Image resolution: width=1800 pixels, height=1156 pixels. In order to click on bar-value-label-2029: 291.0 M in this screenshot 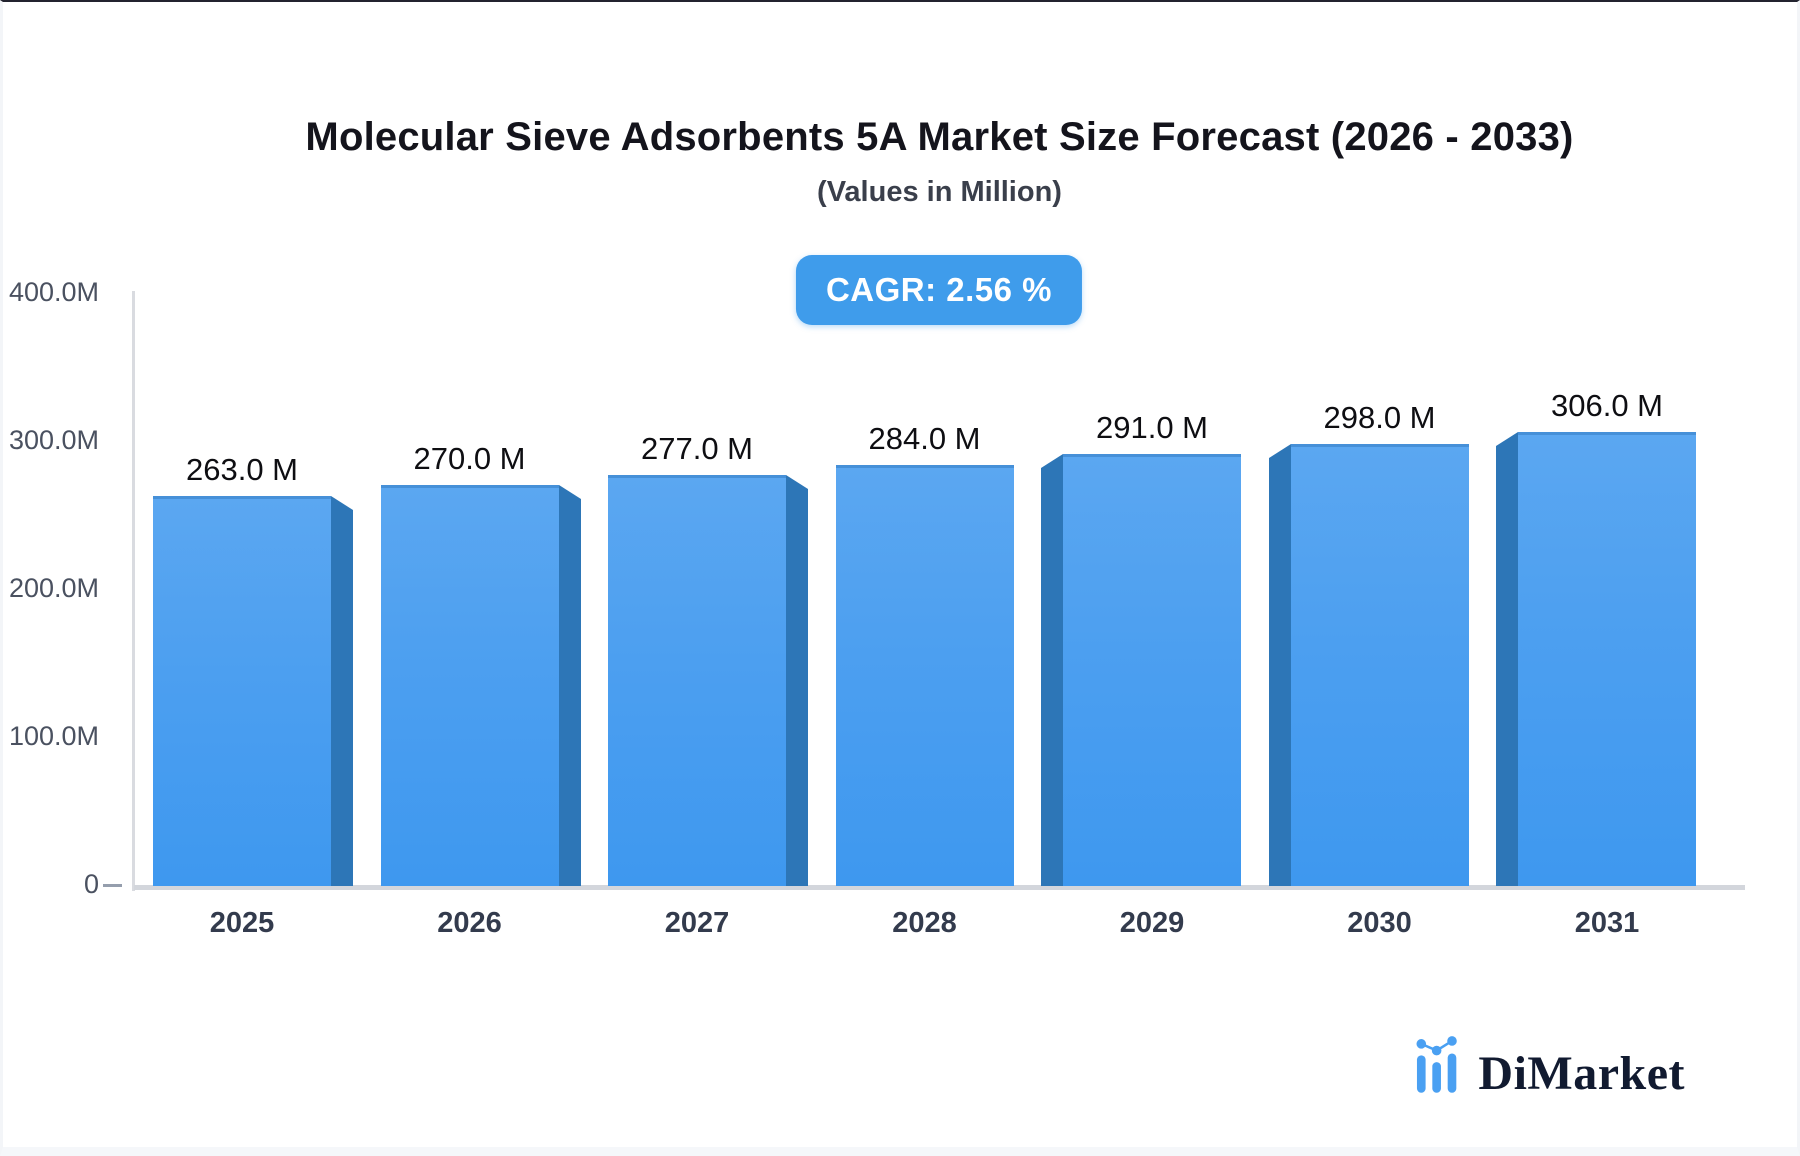, I will do `click(1151, 427)`.